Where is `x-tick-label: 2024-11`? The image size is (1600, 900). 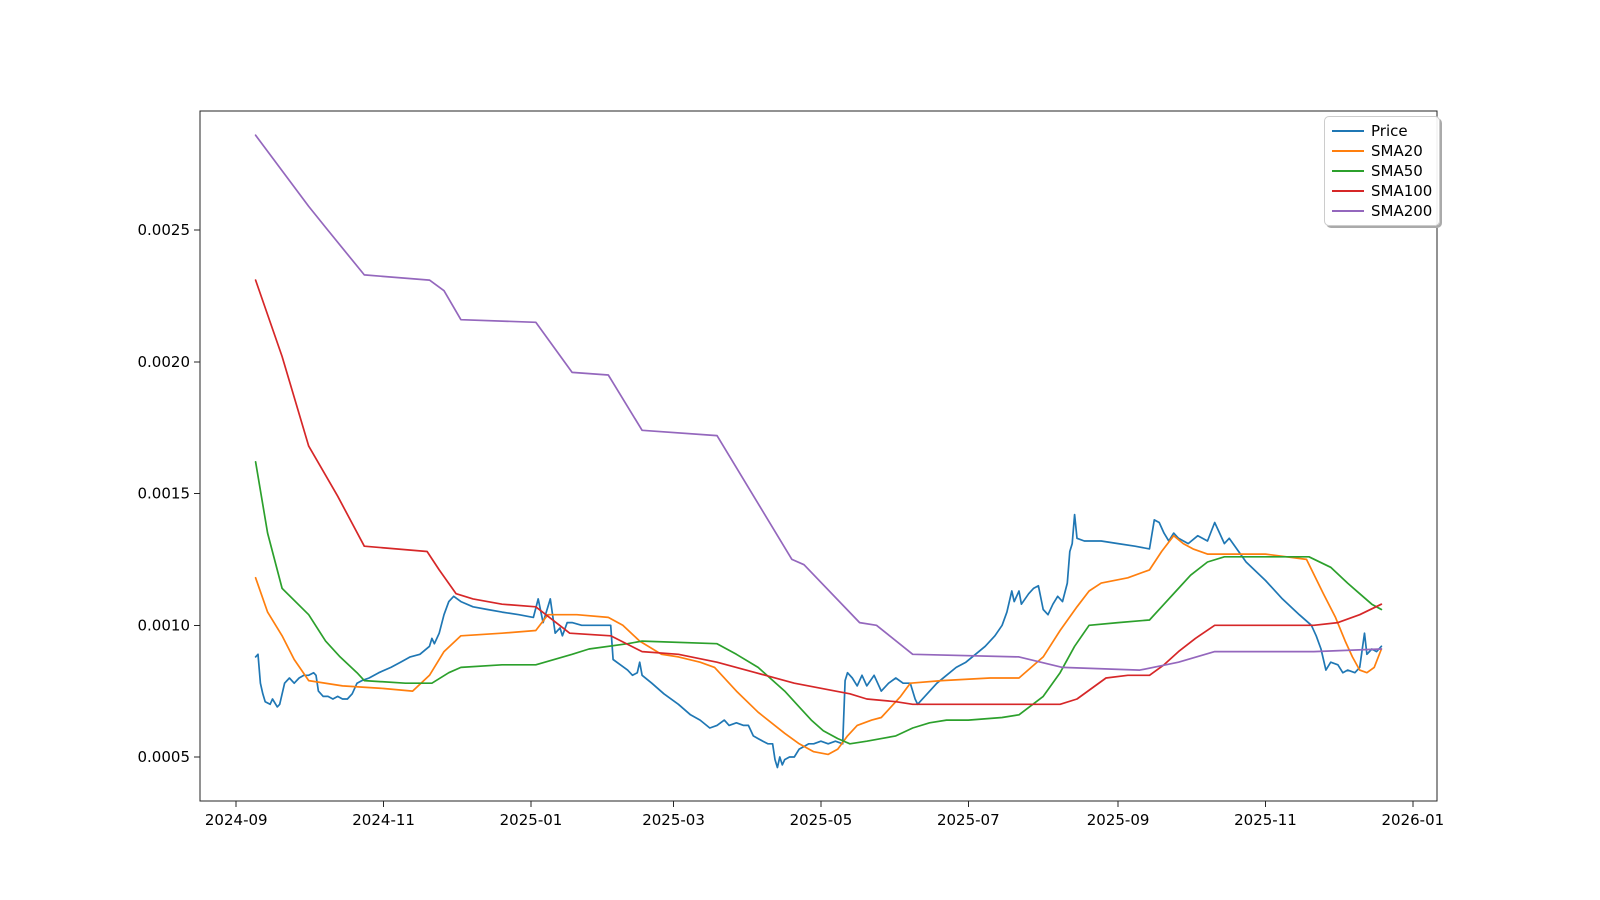 x-tick-label: 2024-11 is located at coordinates (383, 820).